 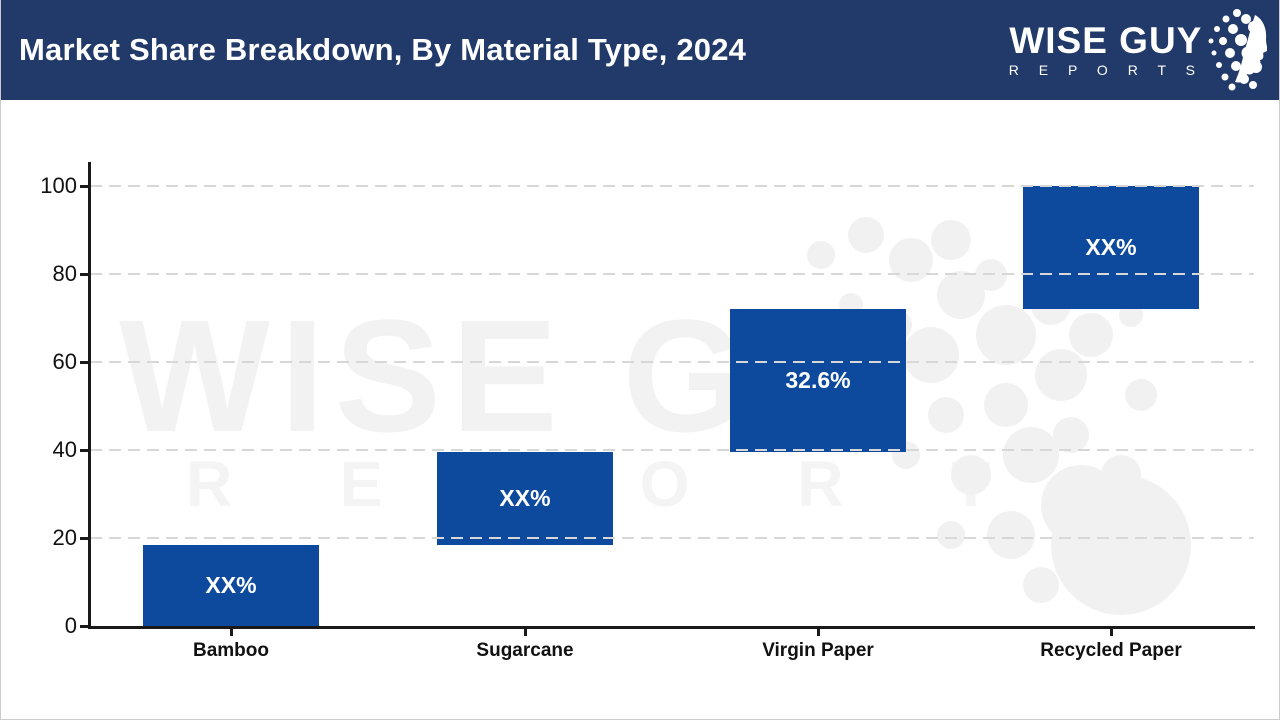 I want to click on logo-text: WISE GUY R E P O R T S, so click(x=1105, y=49).